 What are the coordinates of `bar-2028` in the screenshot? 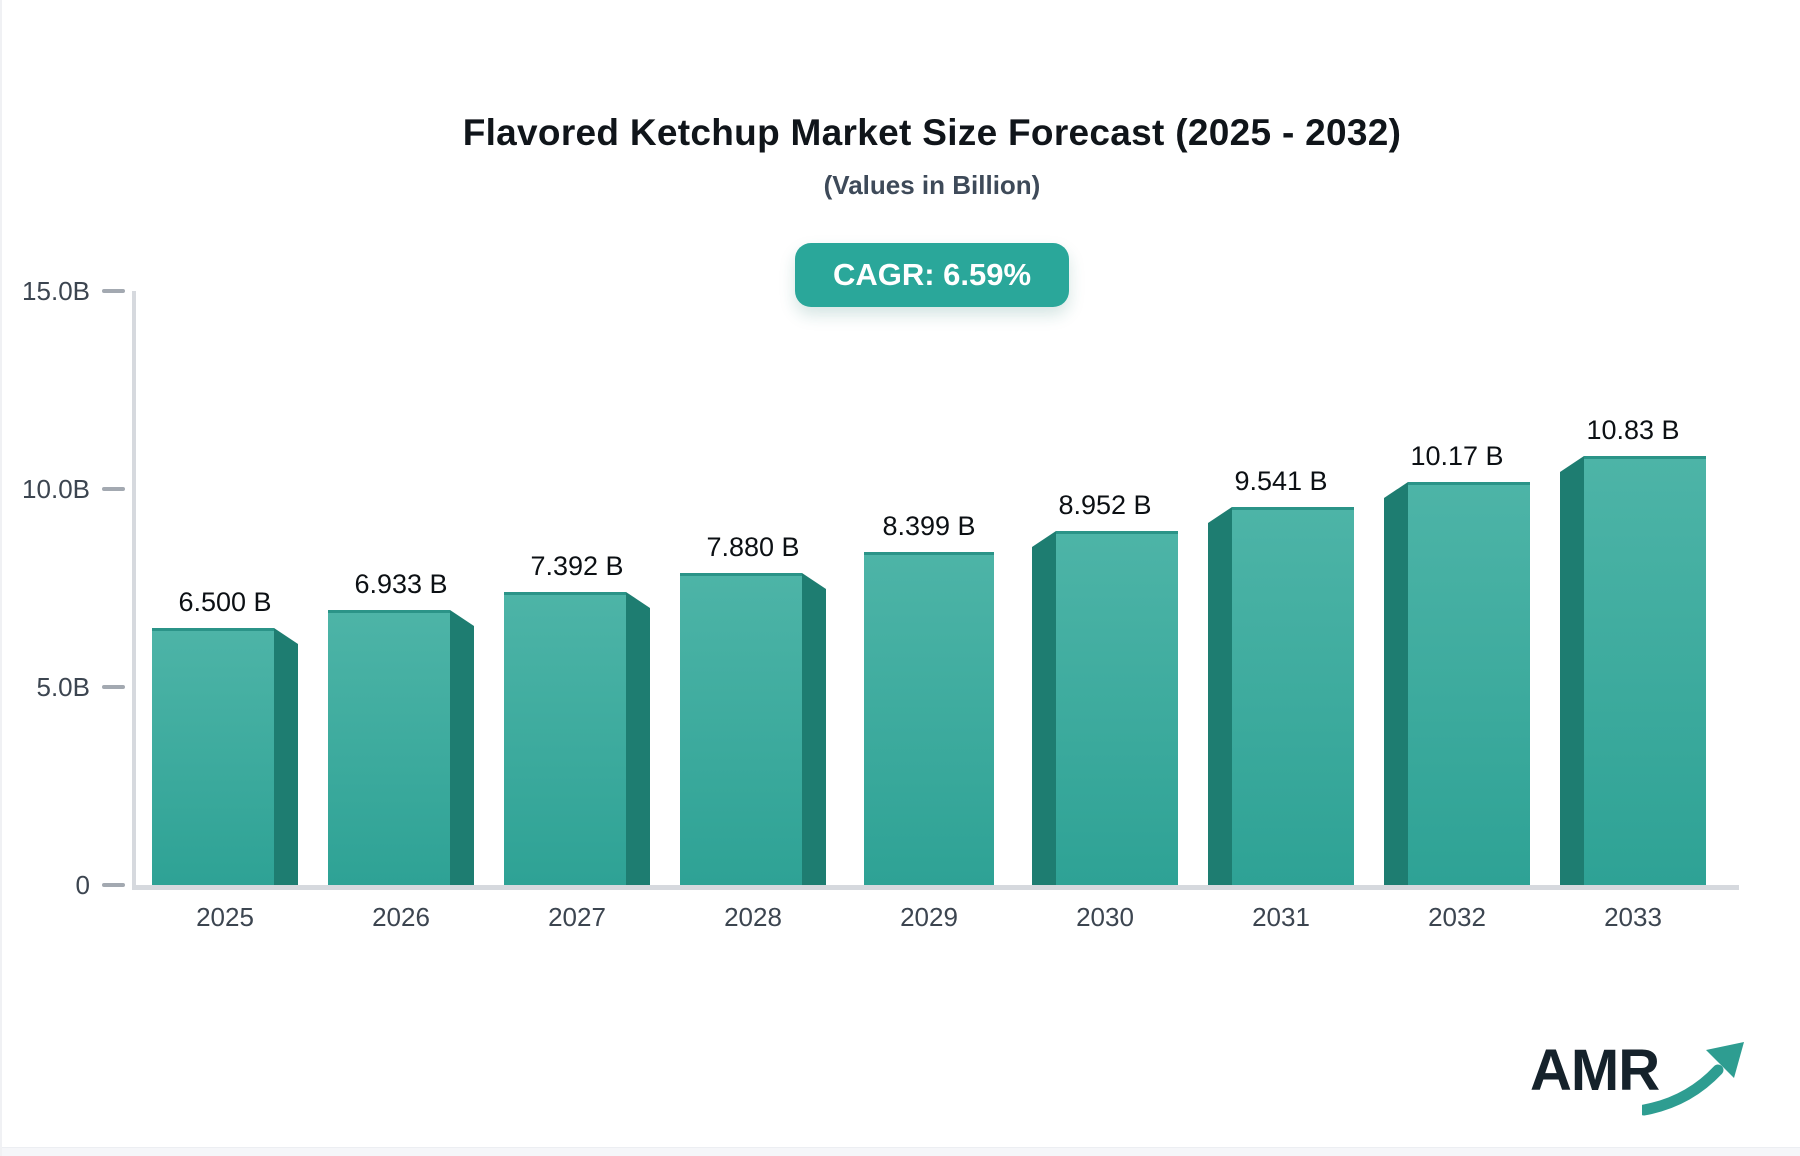 It's located at (753, 729).